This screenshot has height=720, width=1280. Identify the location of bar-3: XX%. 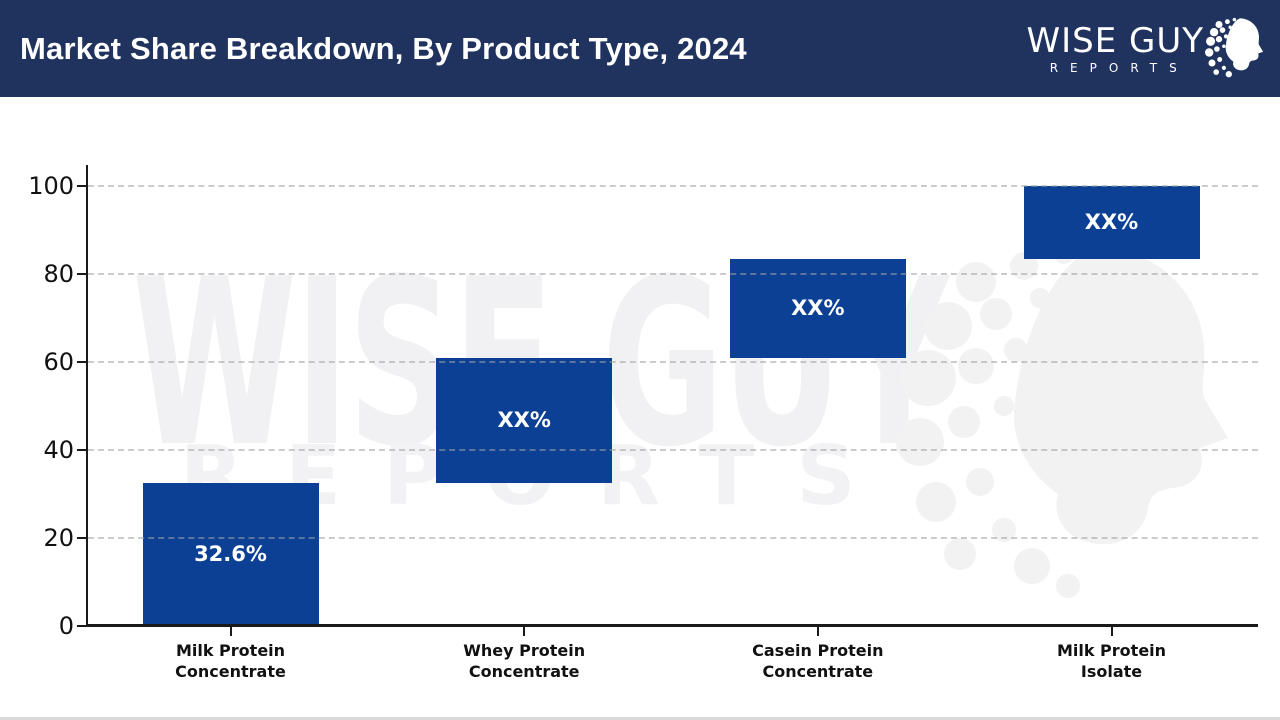
(817, 308).